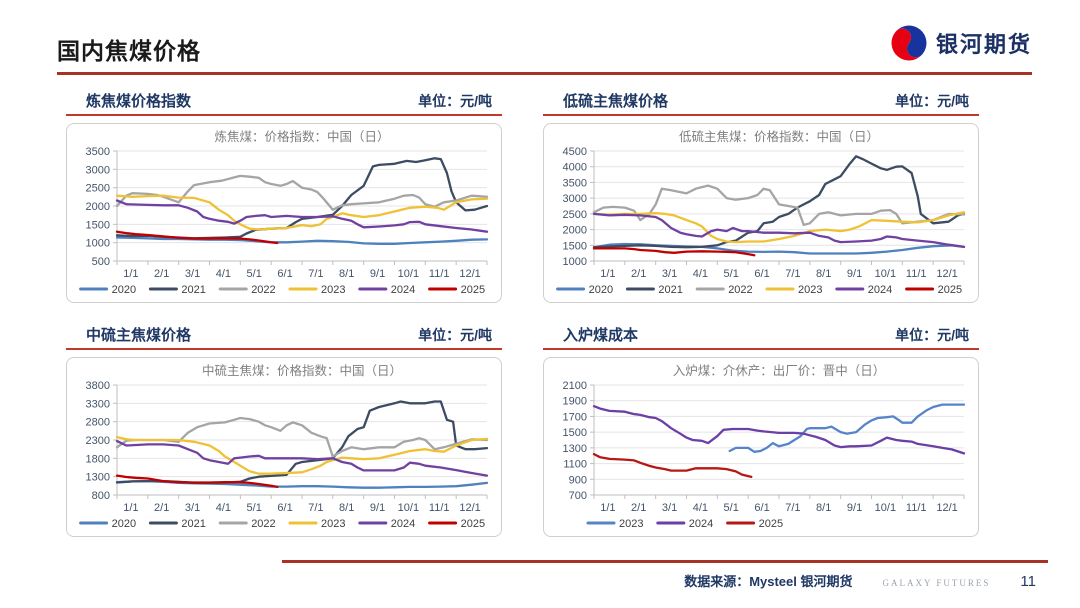 The width and height of the screenshot is (1080, 608). Describe the element at coordinates (575, 465) in the screenshot. I see `svg-text: 1100` at that location.